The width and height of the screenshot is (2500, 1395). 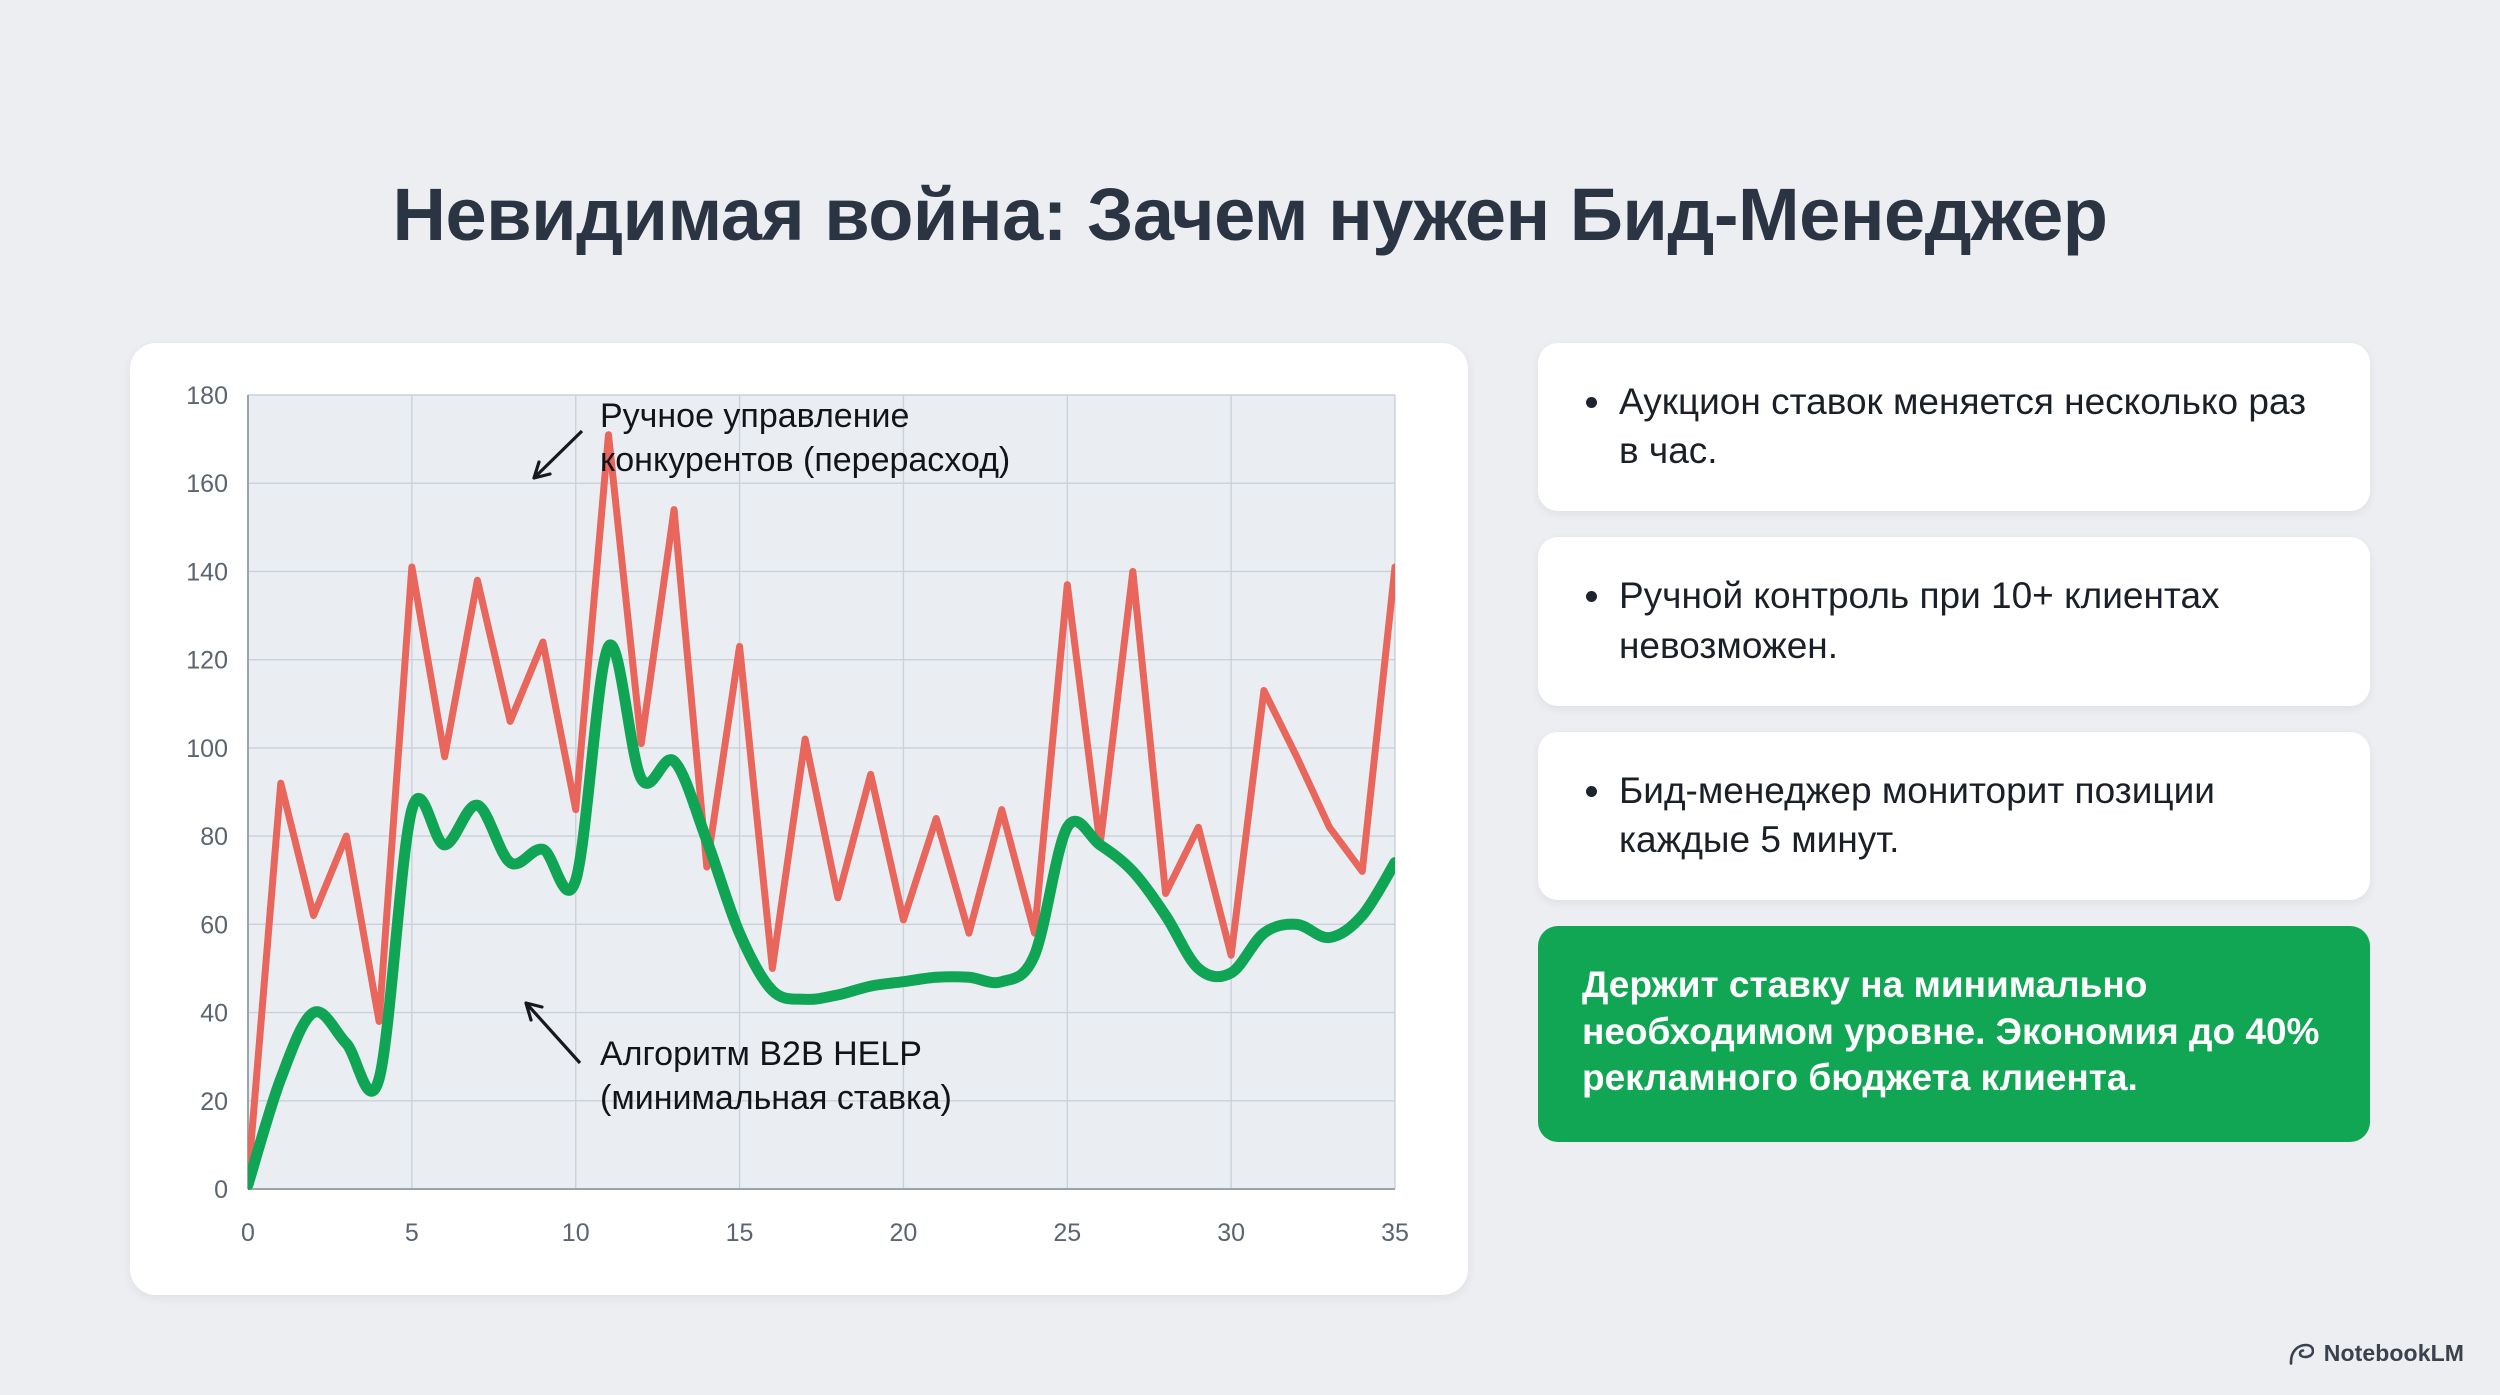 What do you see at coordinates (776, 1098) in the screenshot?
I see `algorithm-annotation-line2: (минимальная ставка)` at bounding box center [776, 1098].